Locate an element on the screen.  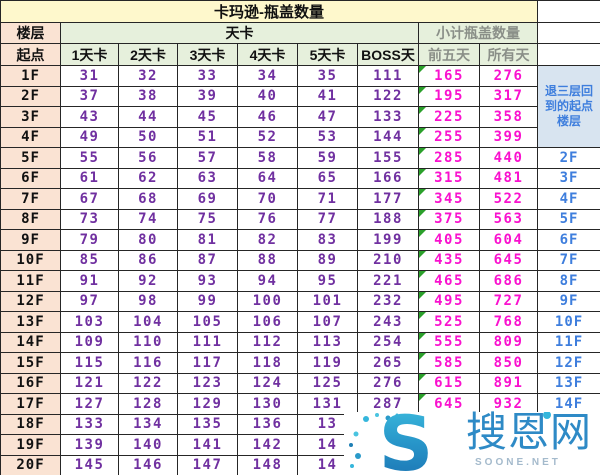
day-value-cell: 91 is located at coordinates (89, 281).